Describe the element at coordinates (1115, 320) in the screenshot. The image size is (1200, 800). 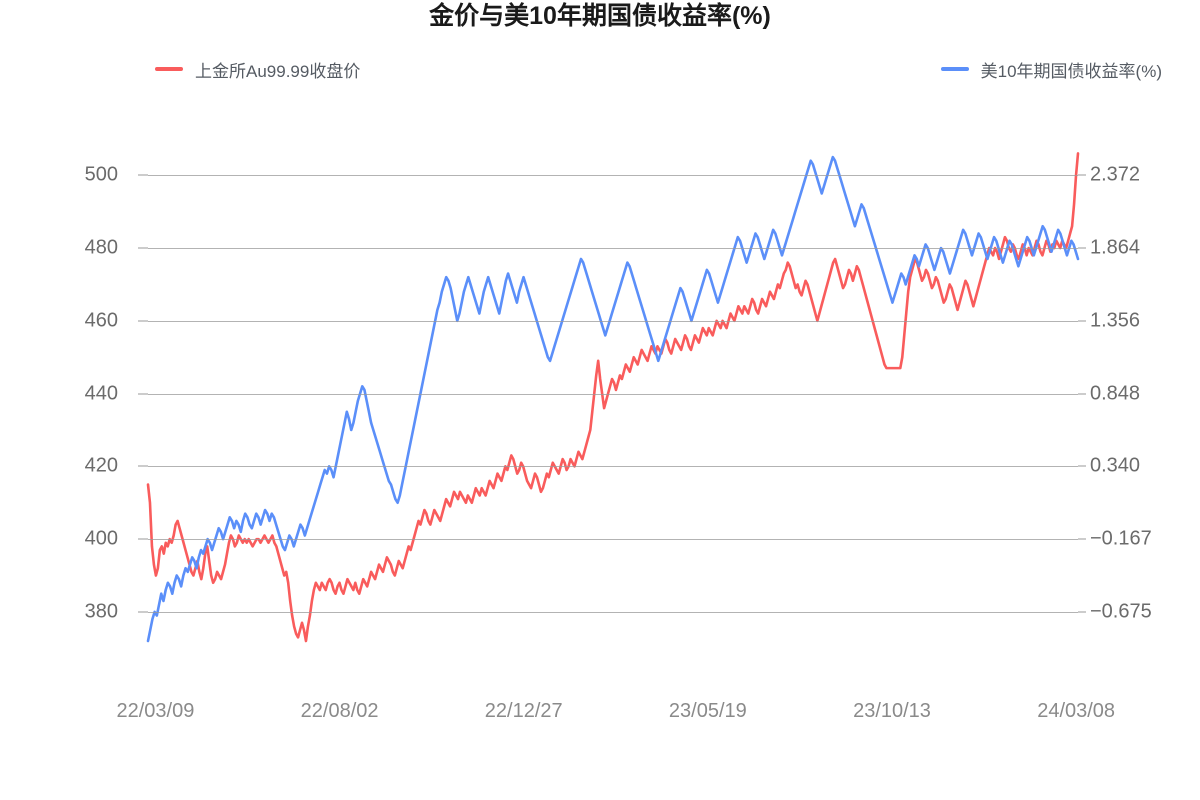
I see `right-axis-tick-label: 1.356` at that location.